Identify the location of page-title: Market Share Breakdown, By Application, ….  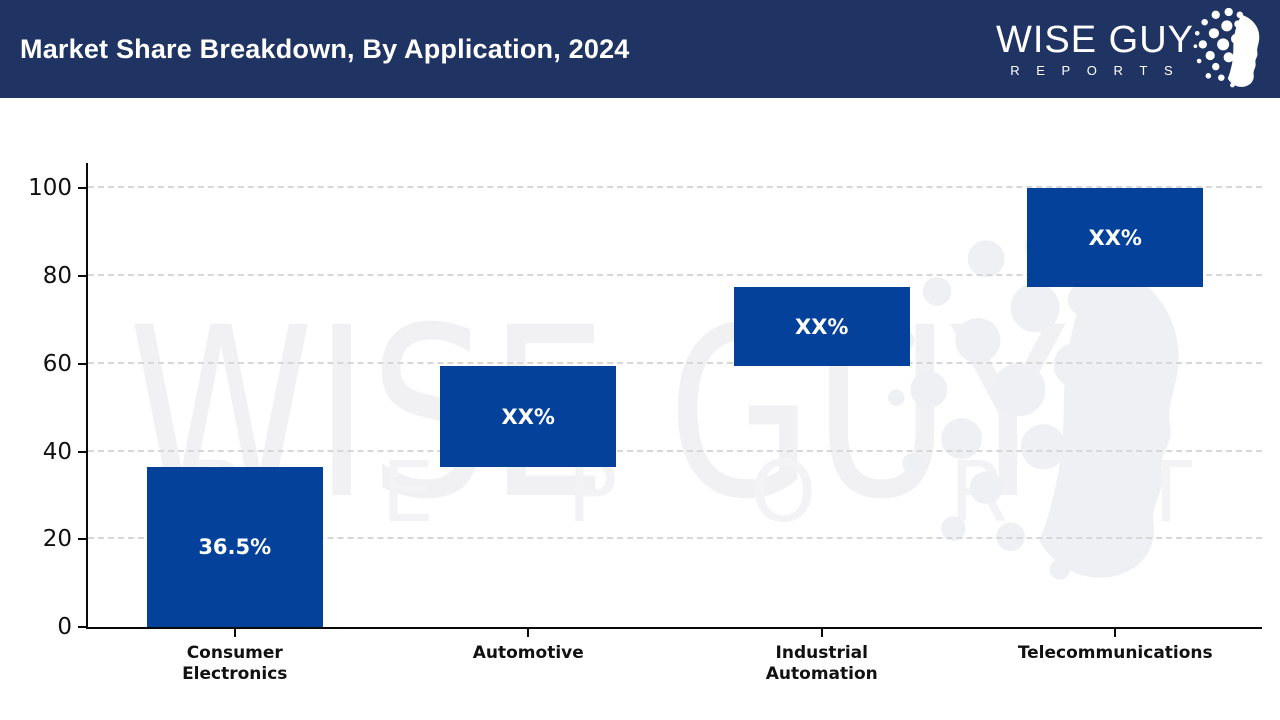
(325, 48).